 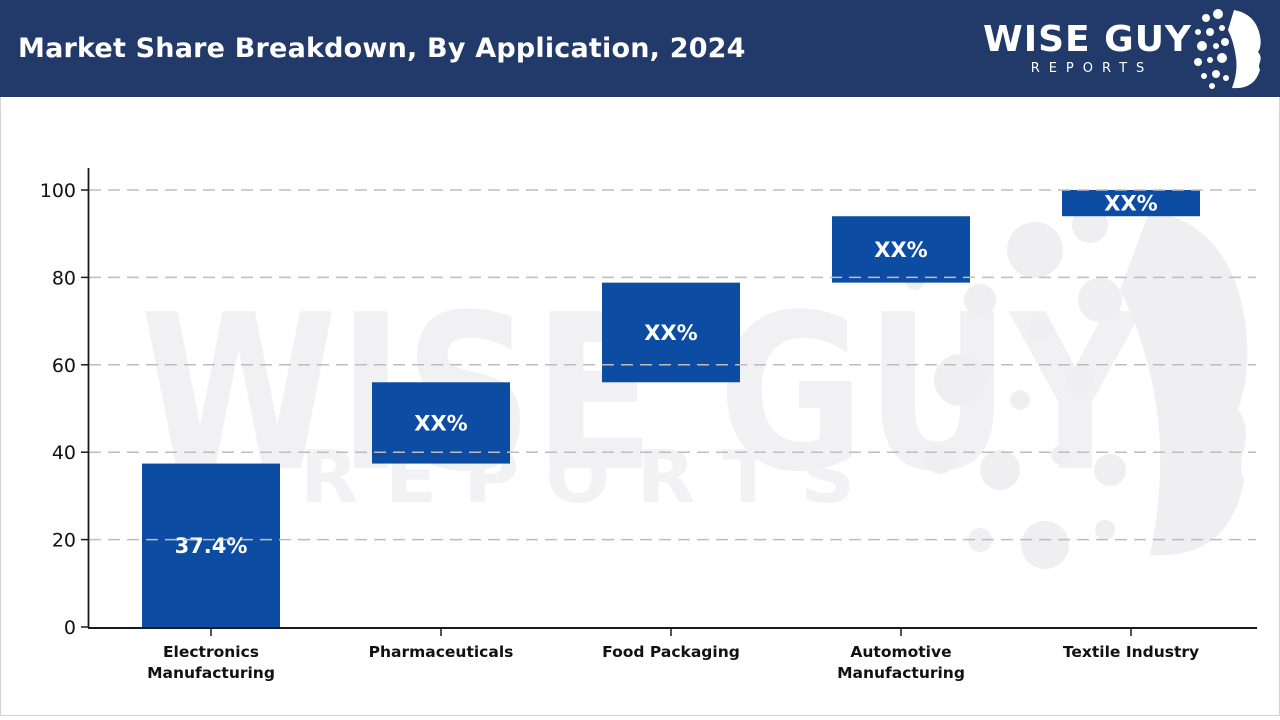 I want to click on bar-pharmaceuticals, so click(x=441, y=423).